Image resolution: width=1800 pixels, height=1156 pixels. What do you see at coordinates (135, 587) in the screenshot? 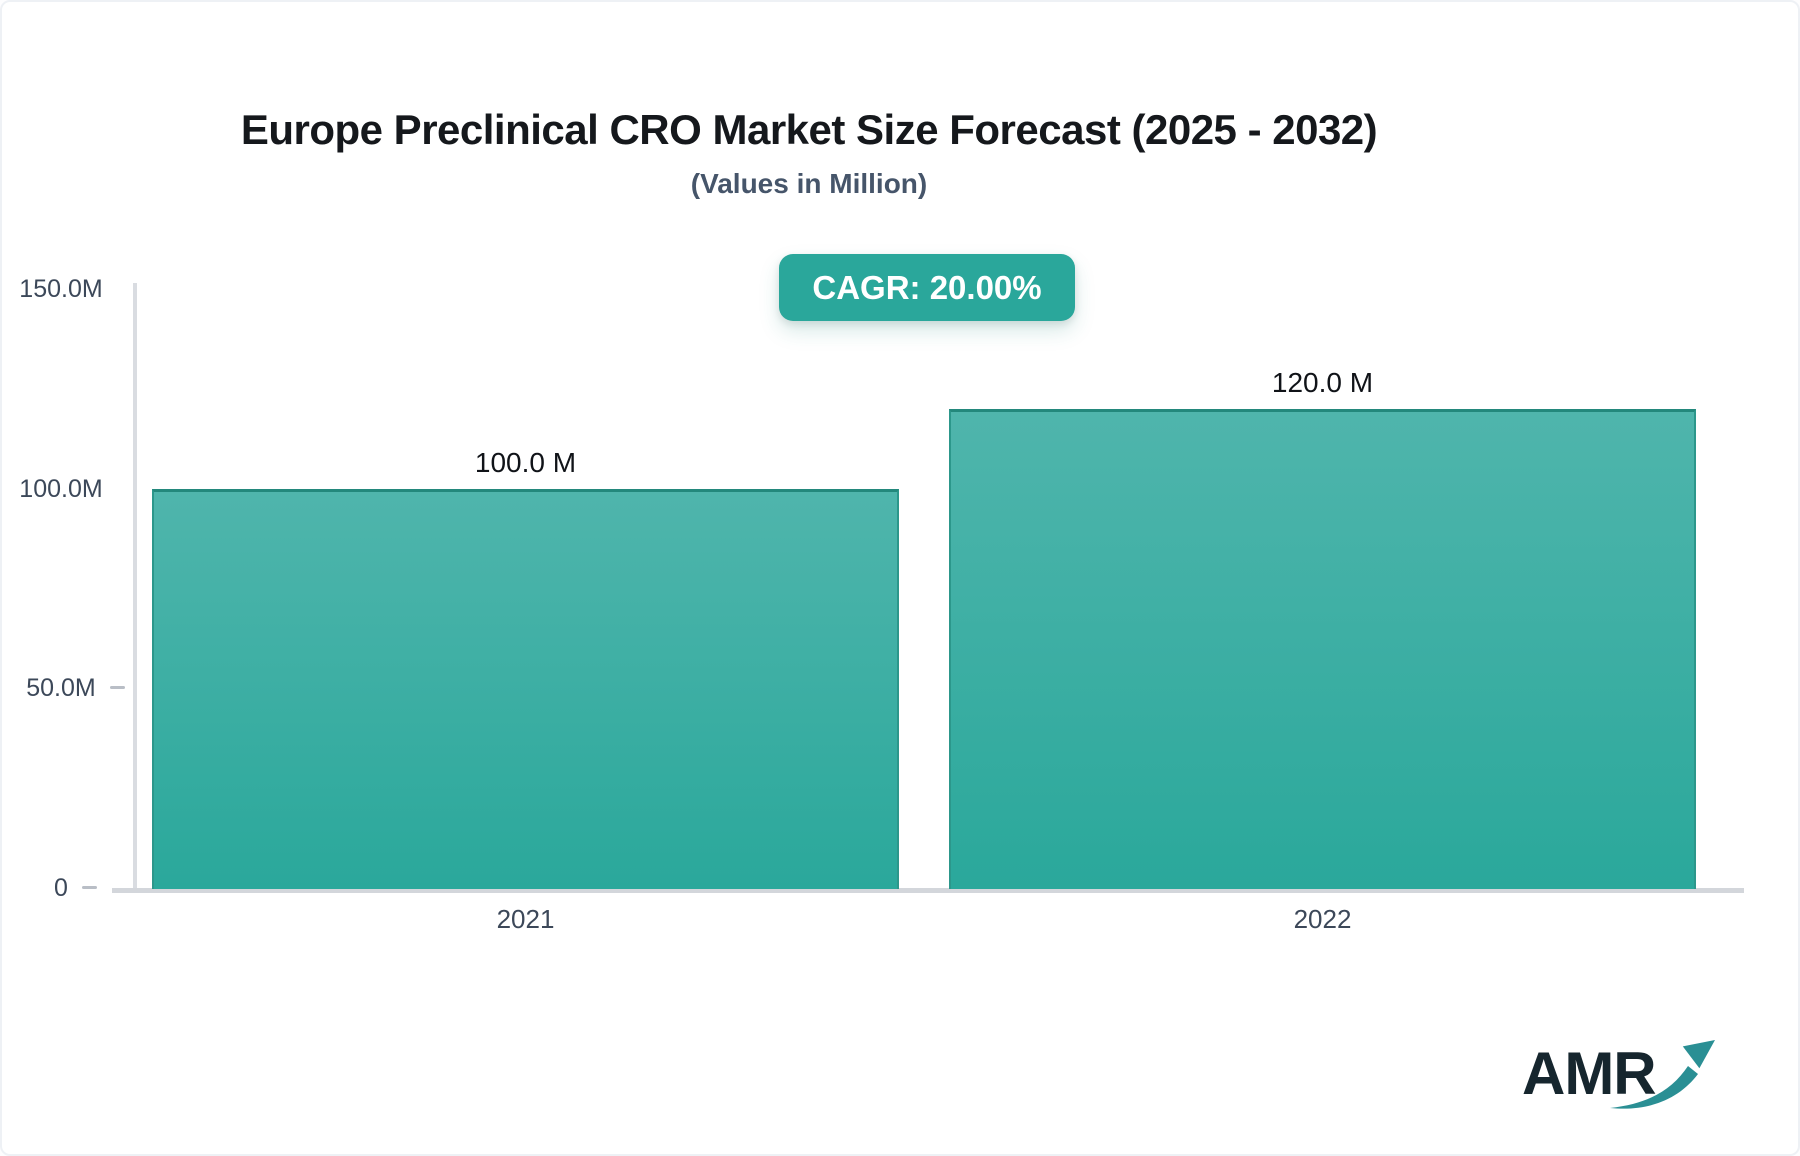
I see `y-axis-line` at bounding box center [135, 587].